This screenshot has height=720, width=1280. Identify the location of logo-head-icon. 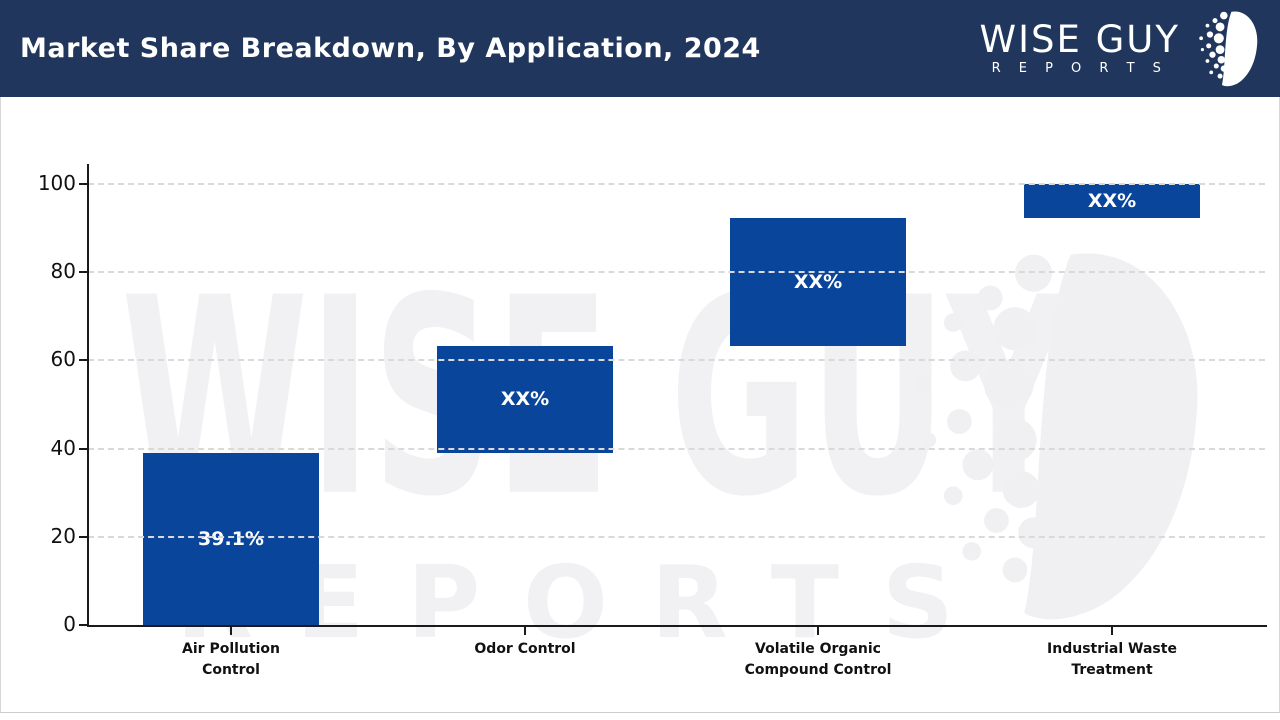
(1228, 48).